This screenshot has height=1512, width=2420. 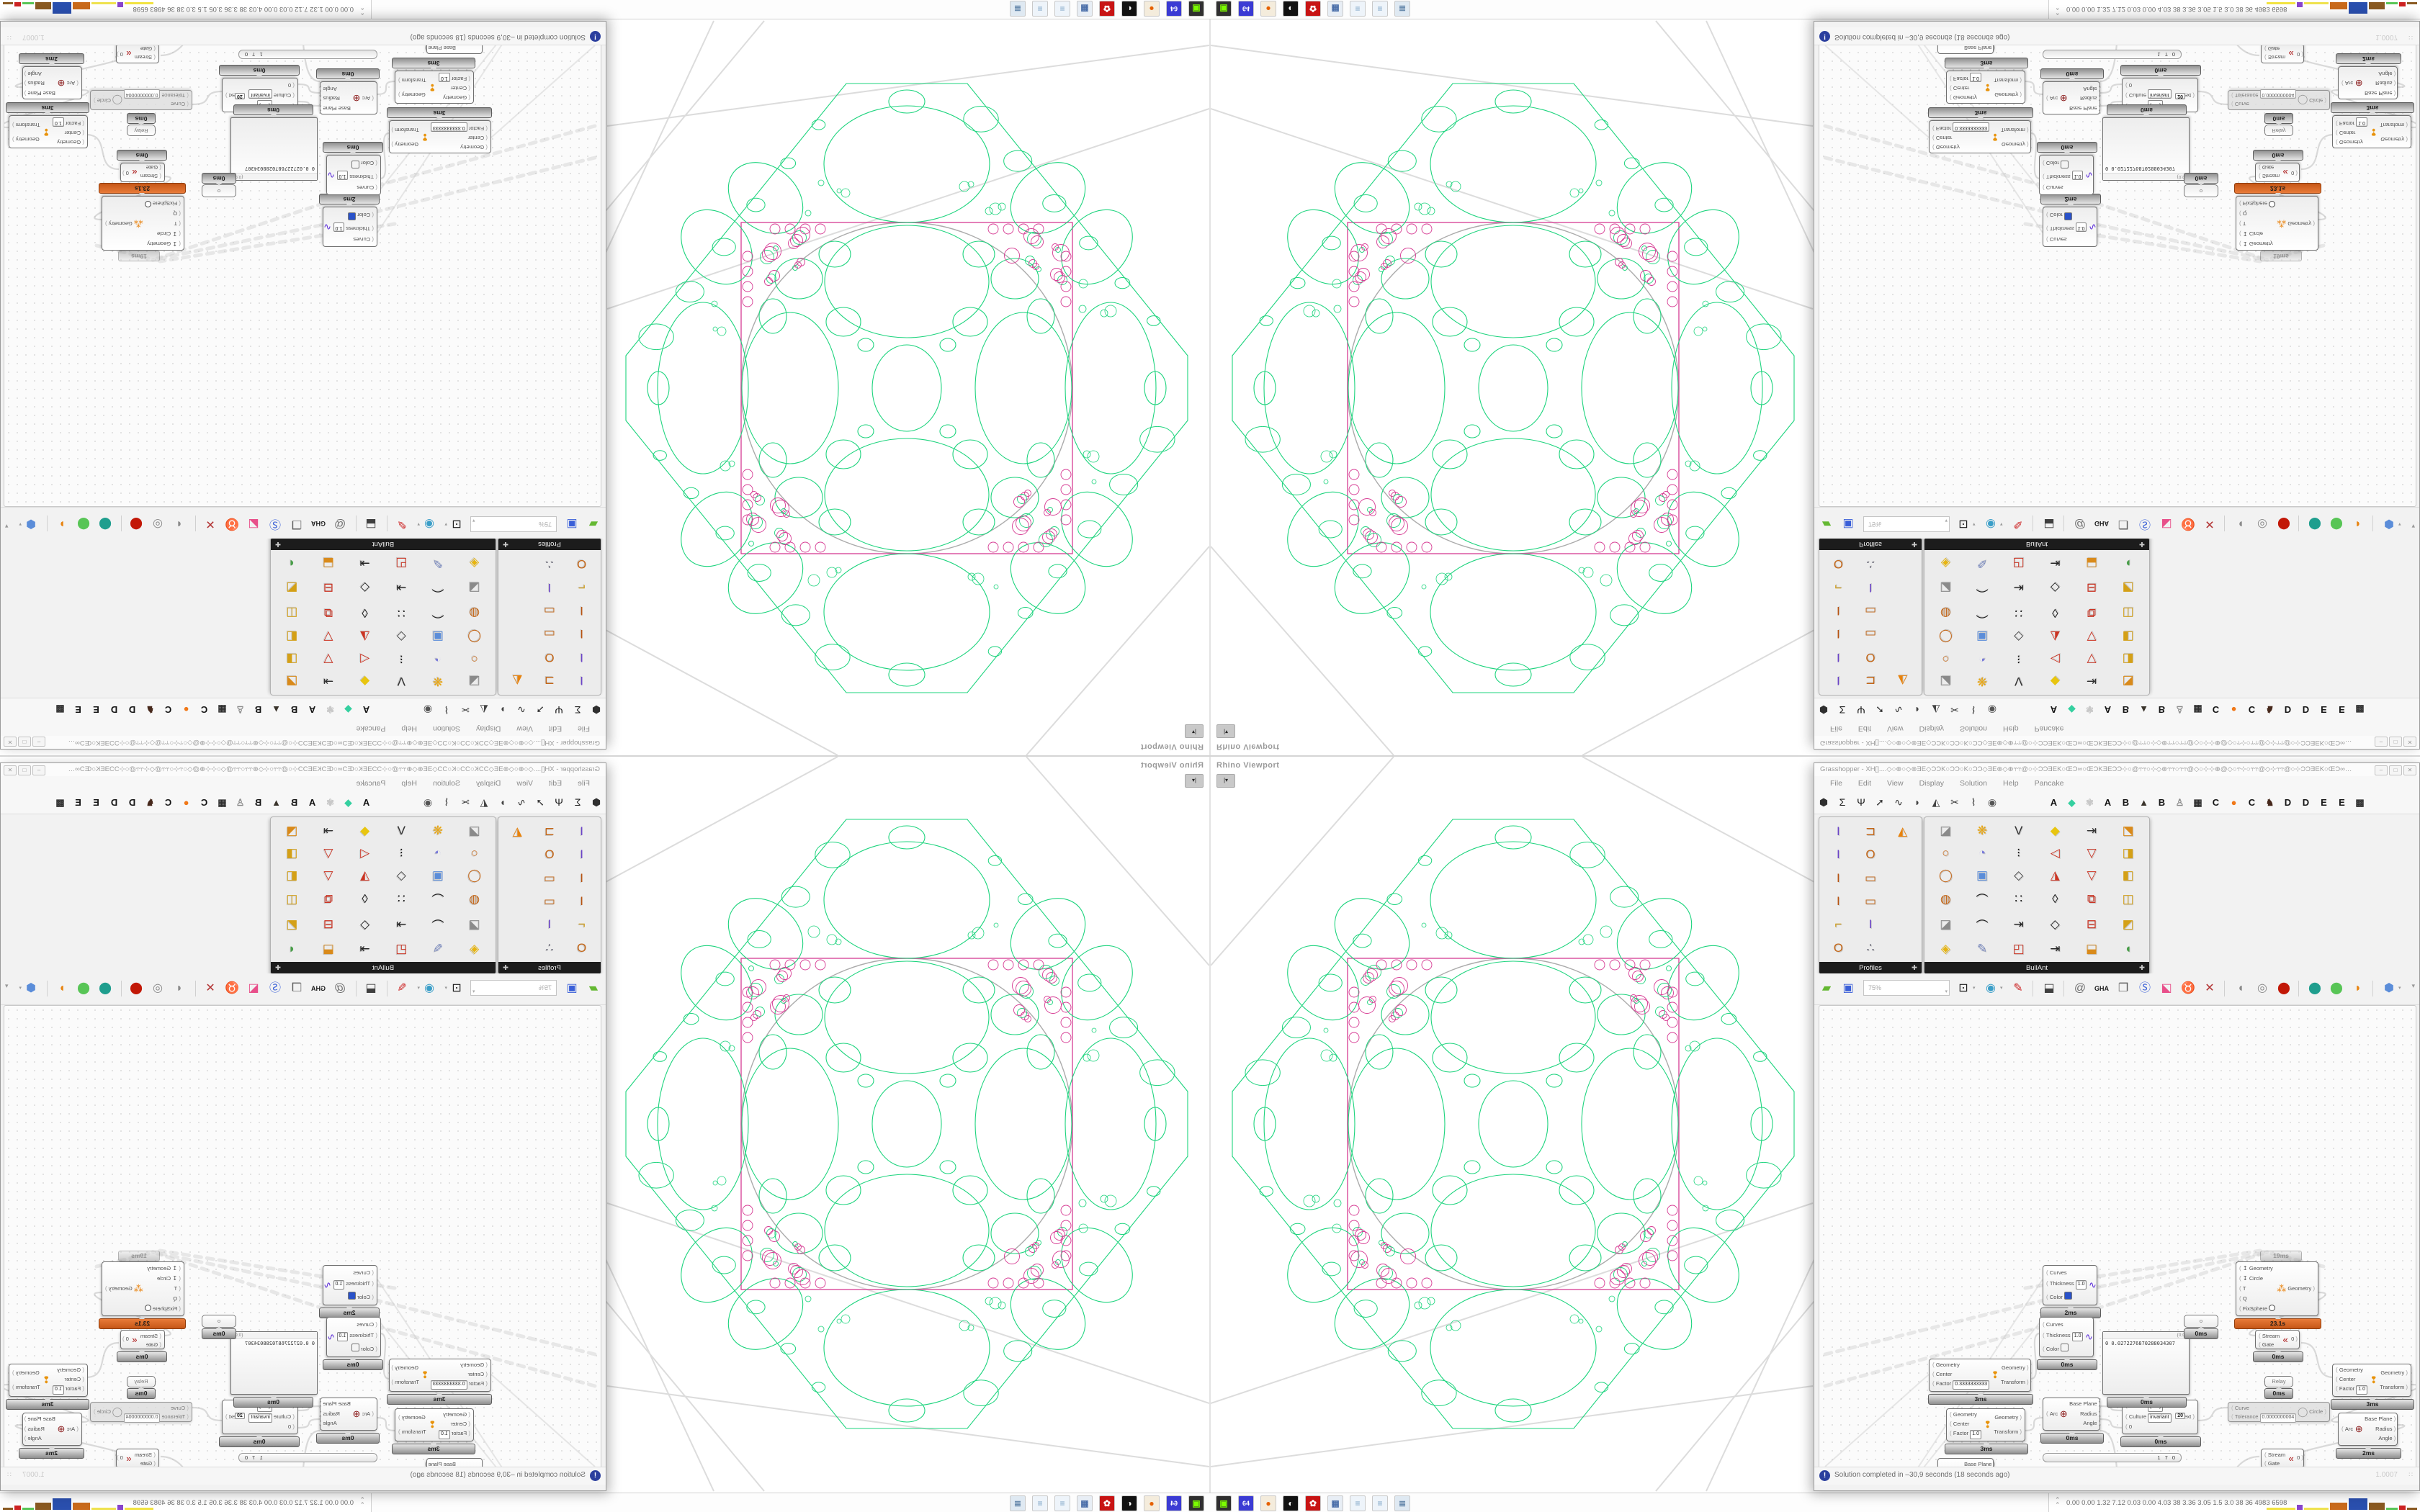 I want to click on preview-eye-icon-dropdown: ▾, so click(x=2002, y=988).